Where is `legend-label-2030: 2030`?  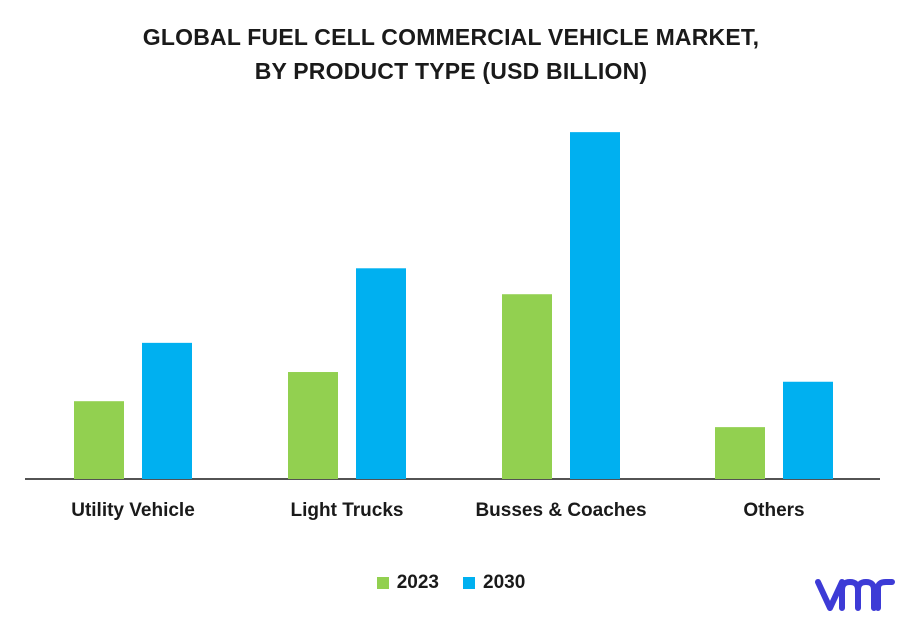
legend-label-2030: 2030 is located at coordinates (504, 582).